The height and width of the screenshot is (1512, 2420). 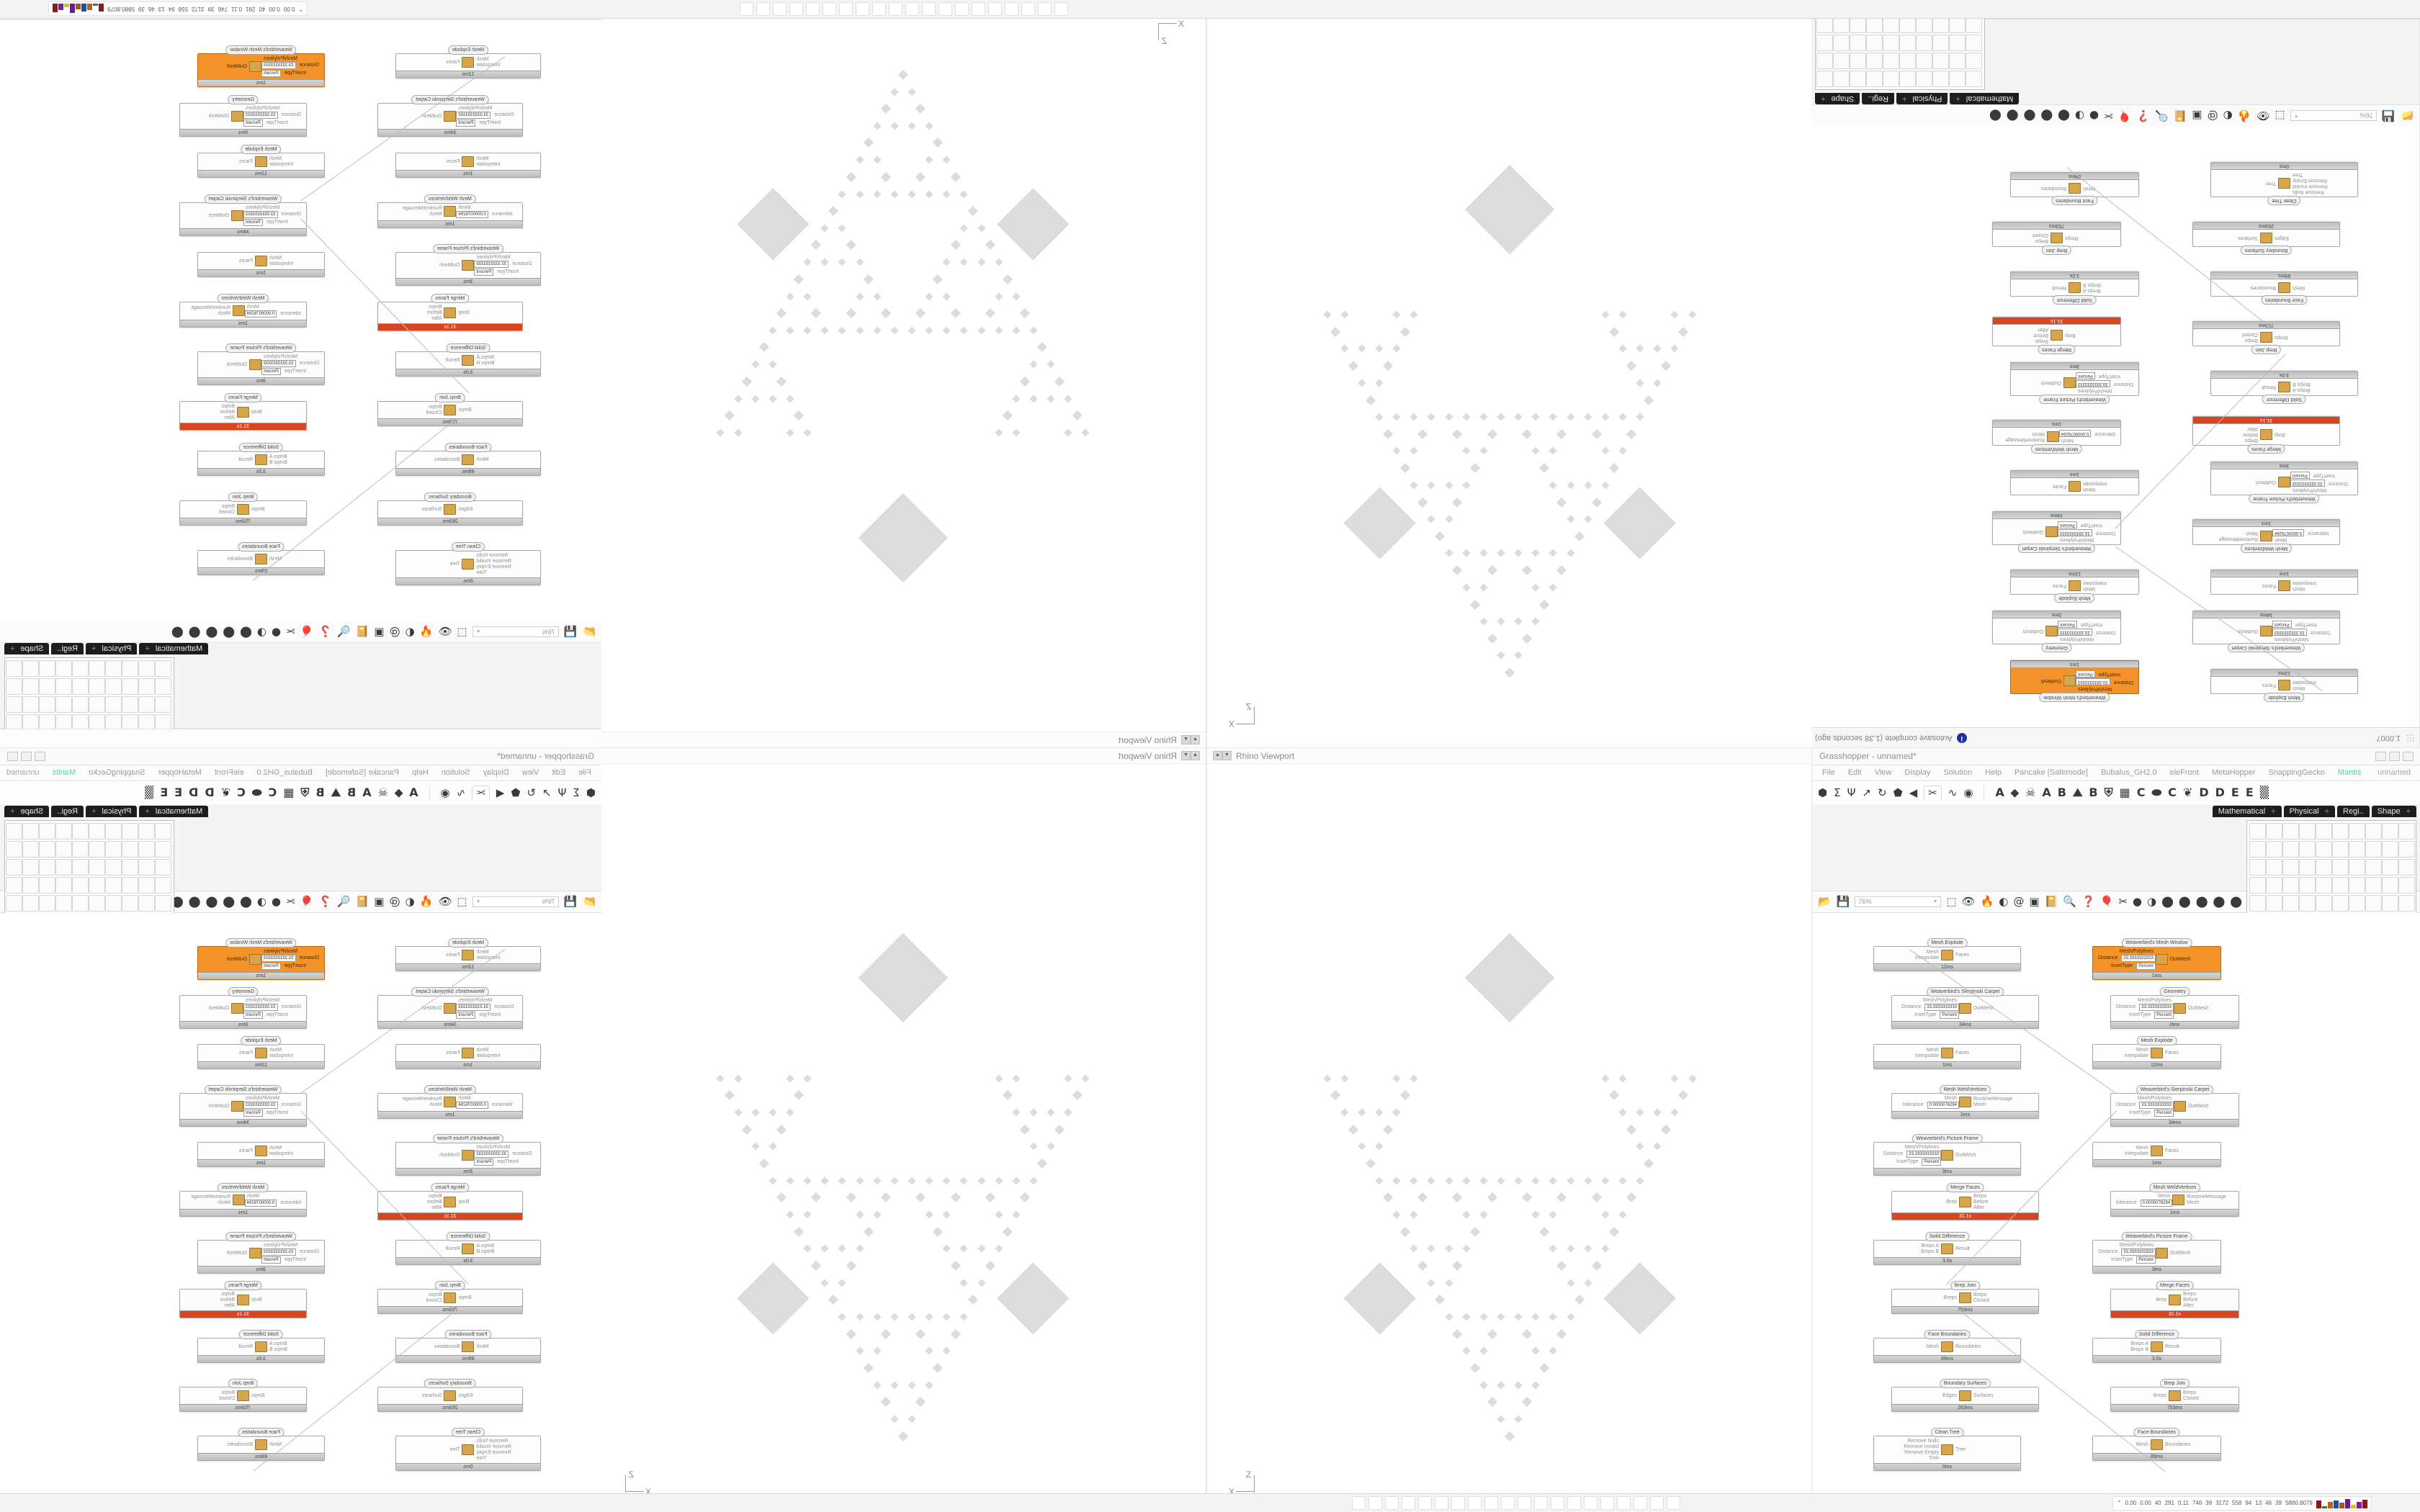 I want to click on gha-icon: ▣, so click(x=379, y=901).